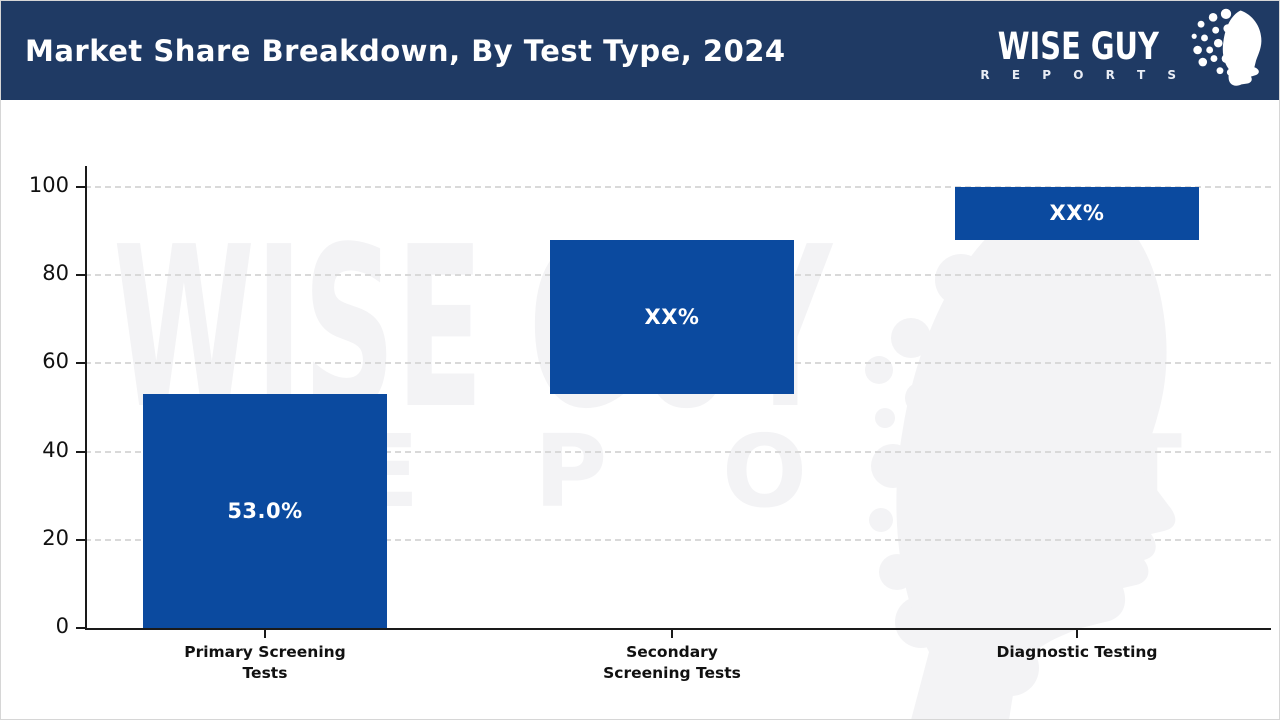  I want to click on bar-3: XX%, so click(1077, 213).